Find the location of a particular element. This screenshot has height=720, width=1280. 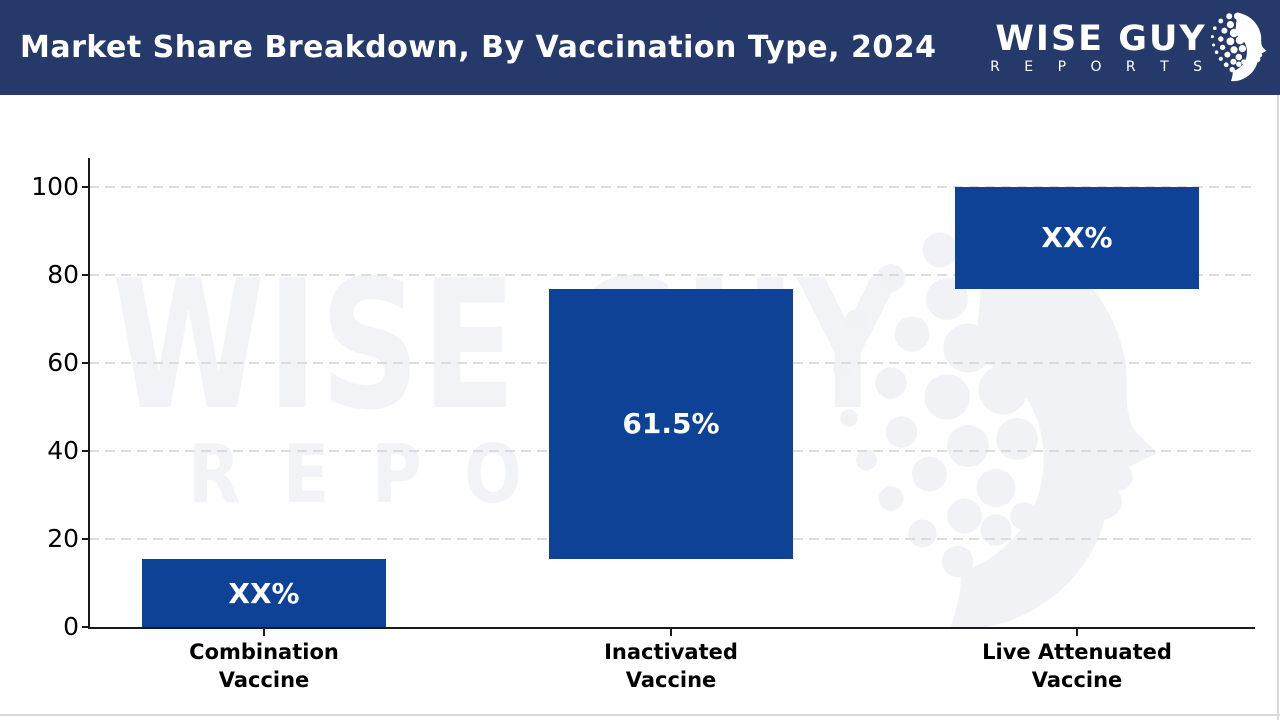

y-axis-spine is located at coordinates (89, 393).